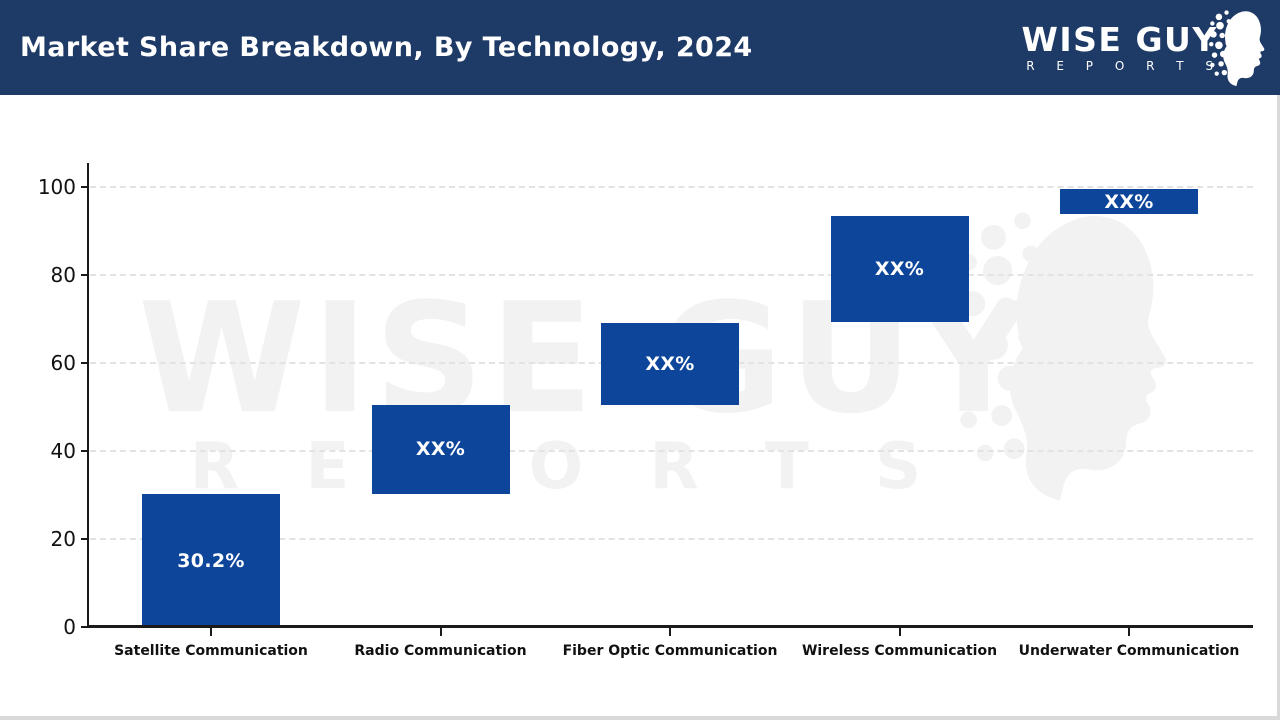 The width and height of the screenshot is (1280, 720). What do you see at coordinates (211, 651) in the screenshot?
I see `x-category-label: Satellite Communication` at bounding box center [211, 651].